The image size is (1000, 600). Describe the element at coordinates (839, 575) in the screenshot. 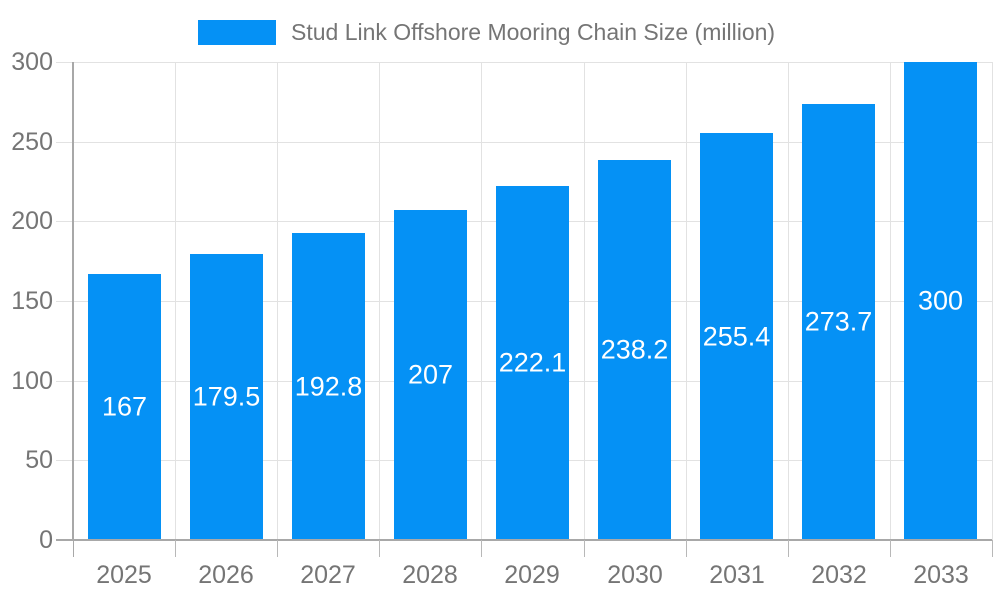

I see `x-tick-label: 2032` at that location.